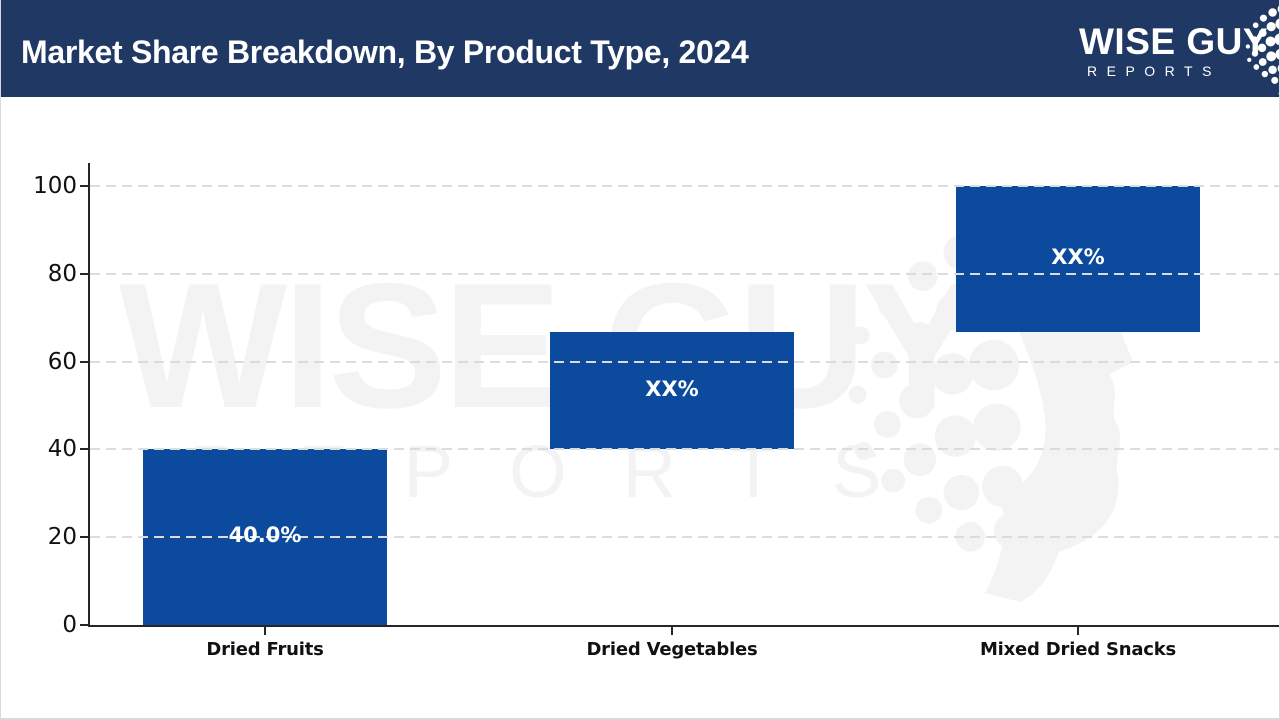  I want to click on wiseguy-face-icon, so click(1262, 50).